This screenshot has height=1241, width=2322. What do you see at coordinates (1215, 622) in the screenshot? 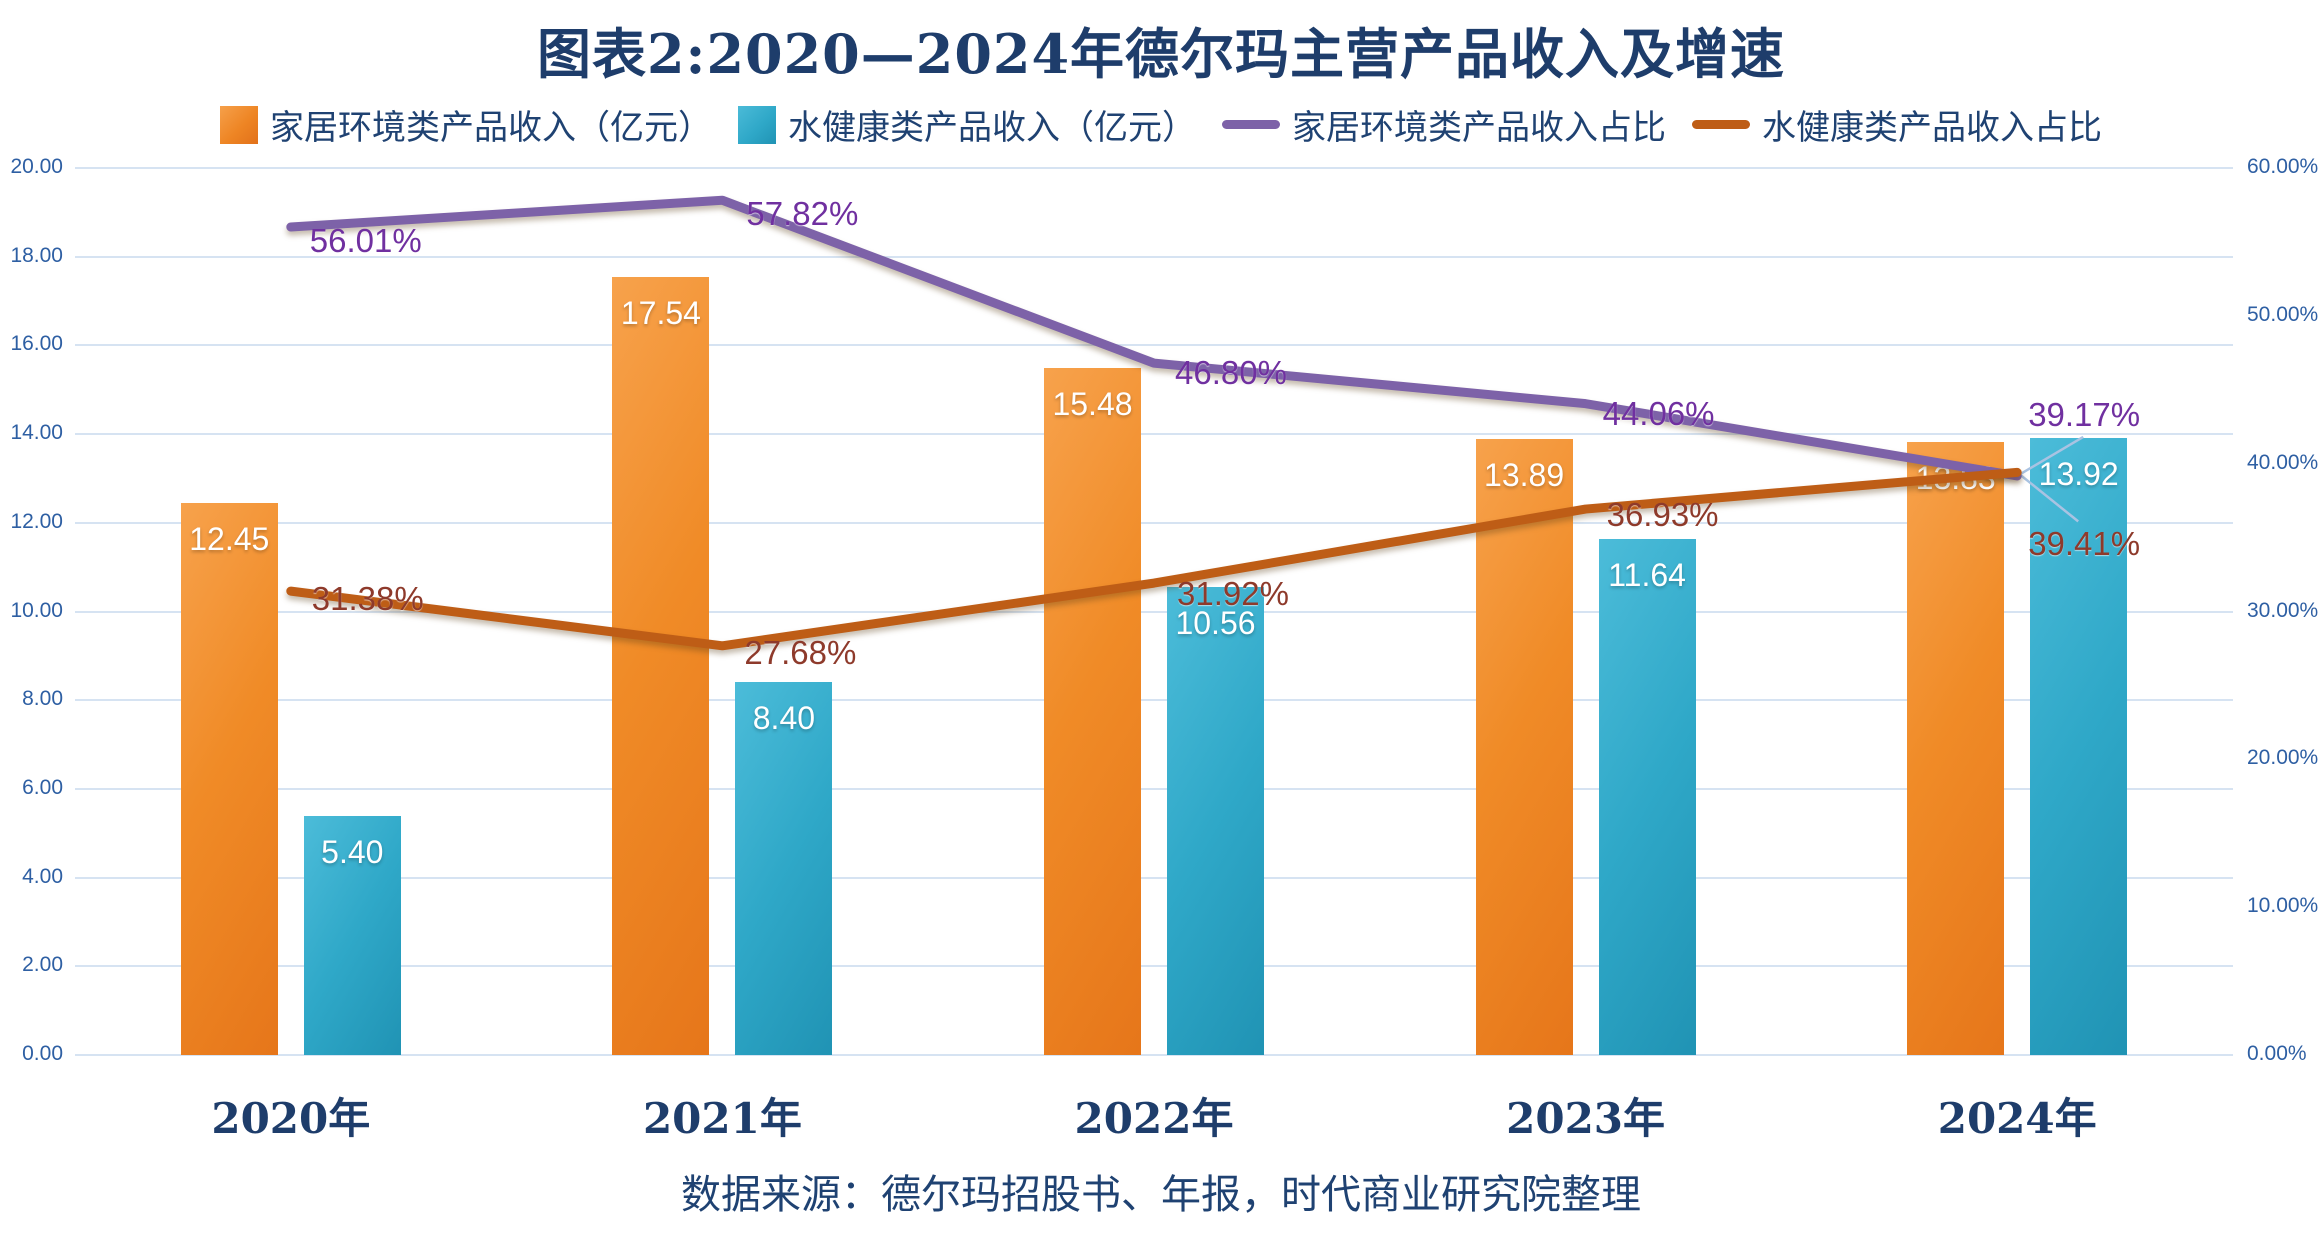
I see `bar-value-label: 10.56` at bounding box center [1215, 622].